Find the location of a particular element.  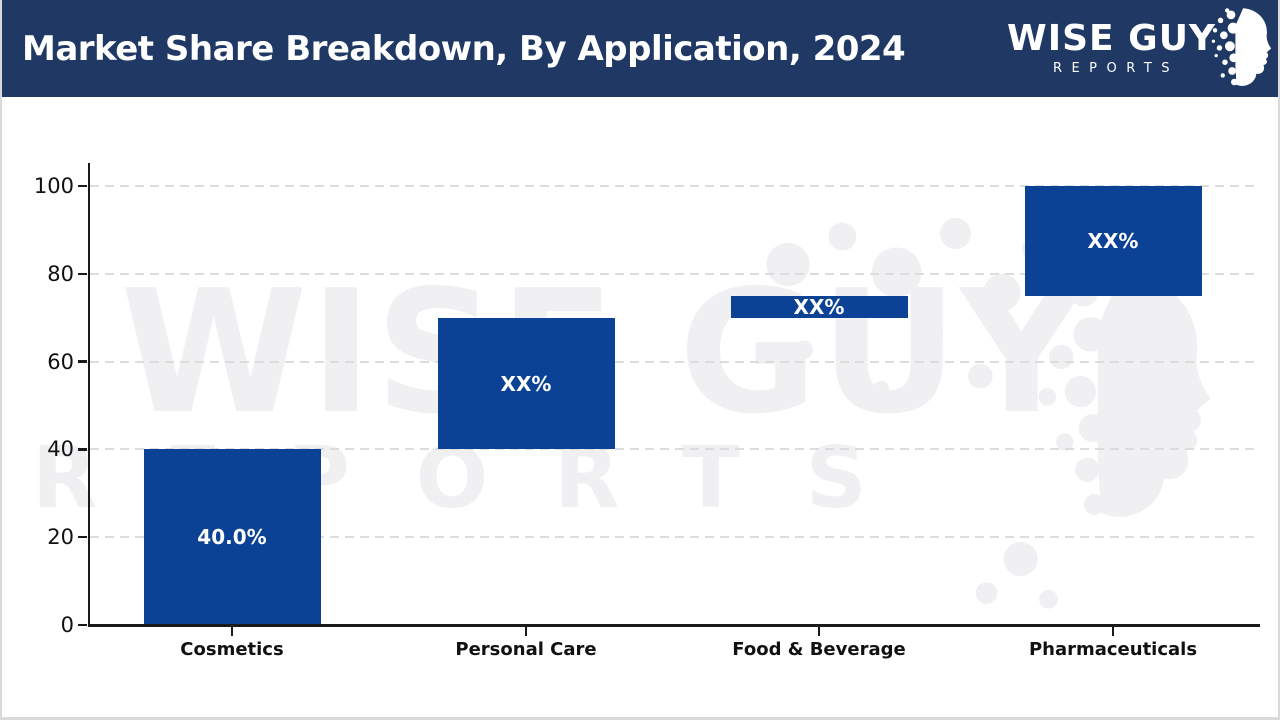

y-tick-label: 60 is located at coordinates (60, 361).